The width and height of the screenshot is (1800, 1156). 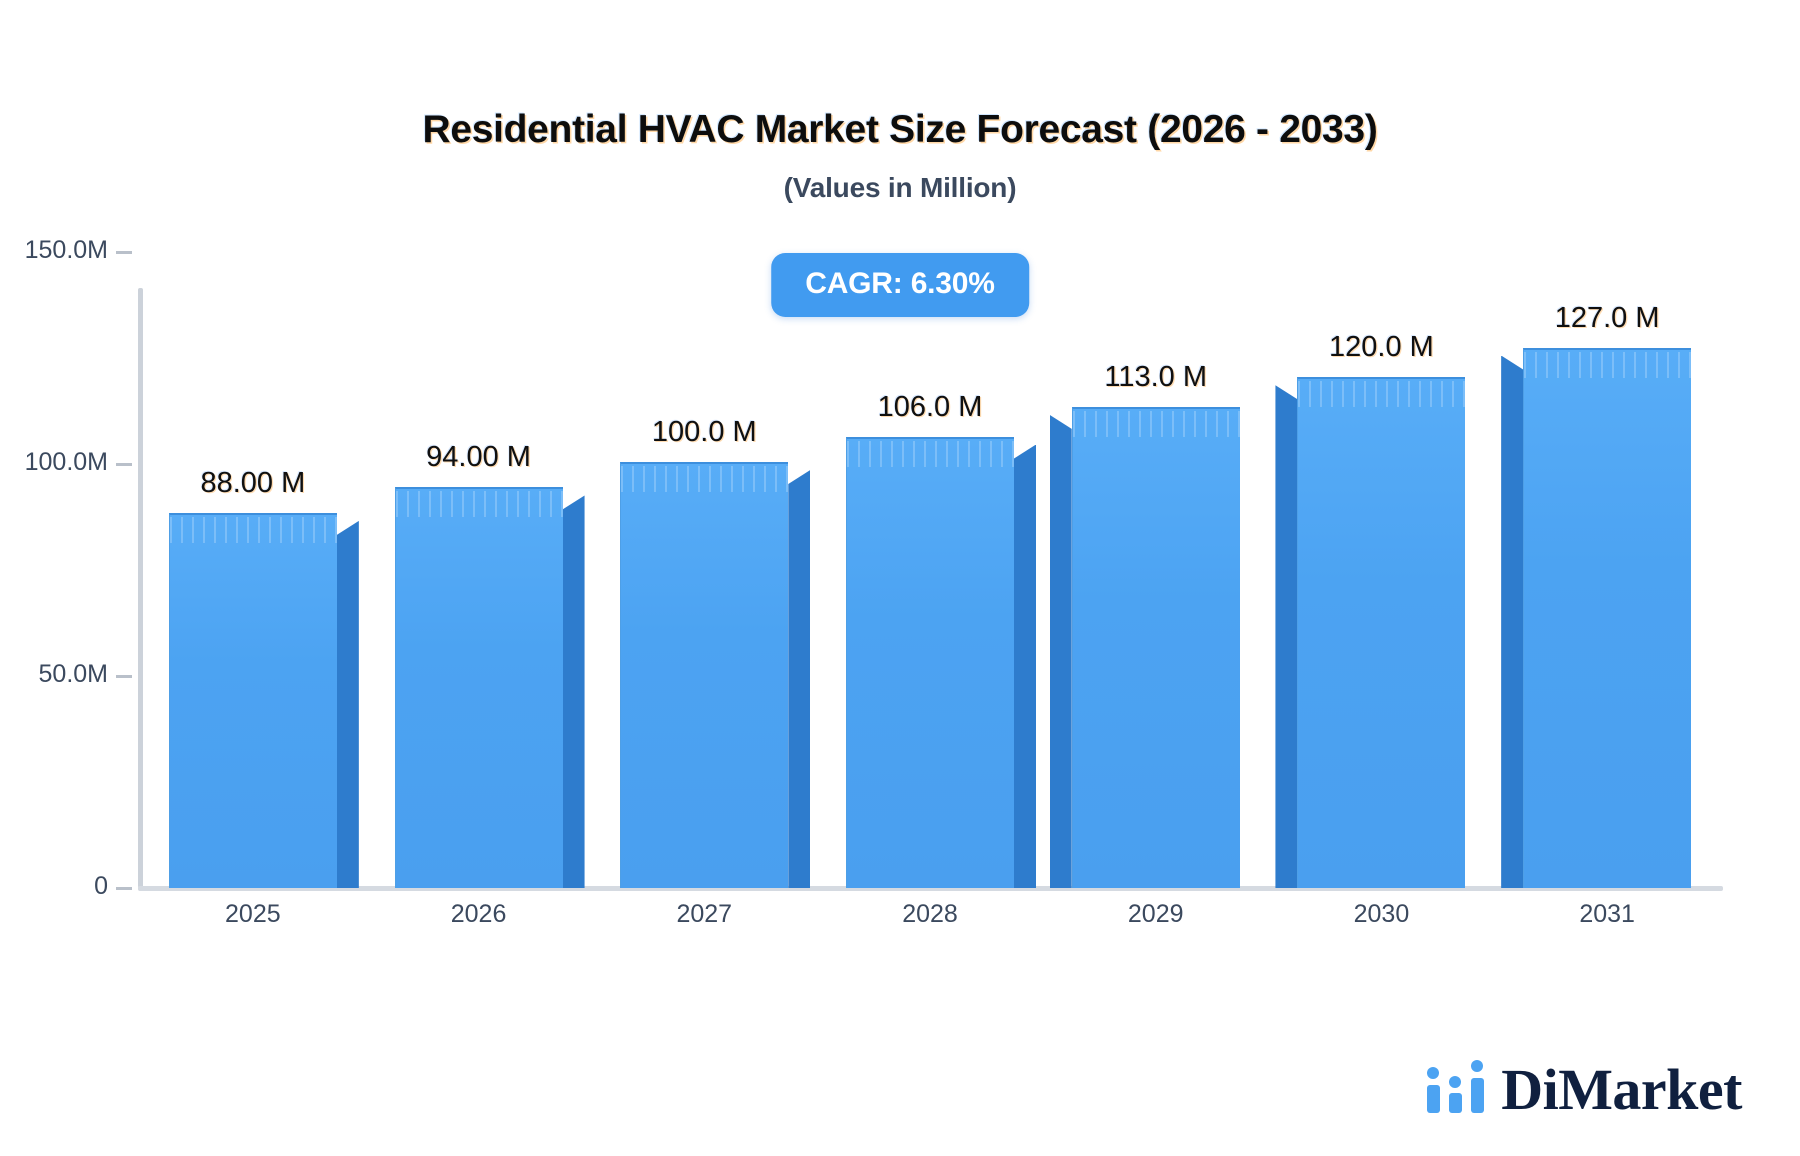 I want to click on bar-2027: 100.0 M 2027, so click(x=715, y=672).